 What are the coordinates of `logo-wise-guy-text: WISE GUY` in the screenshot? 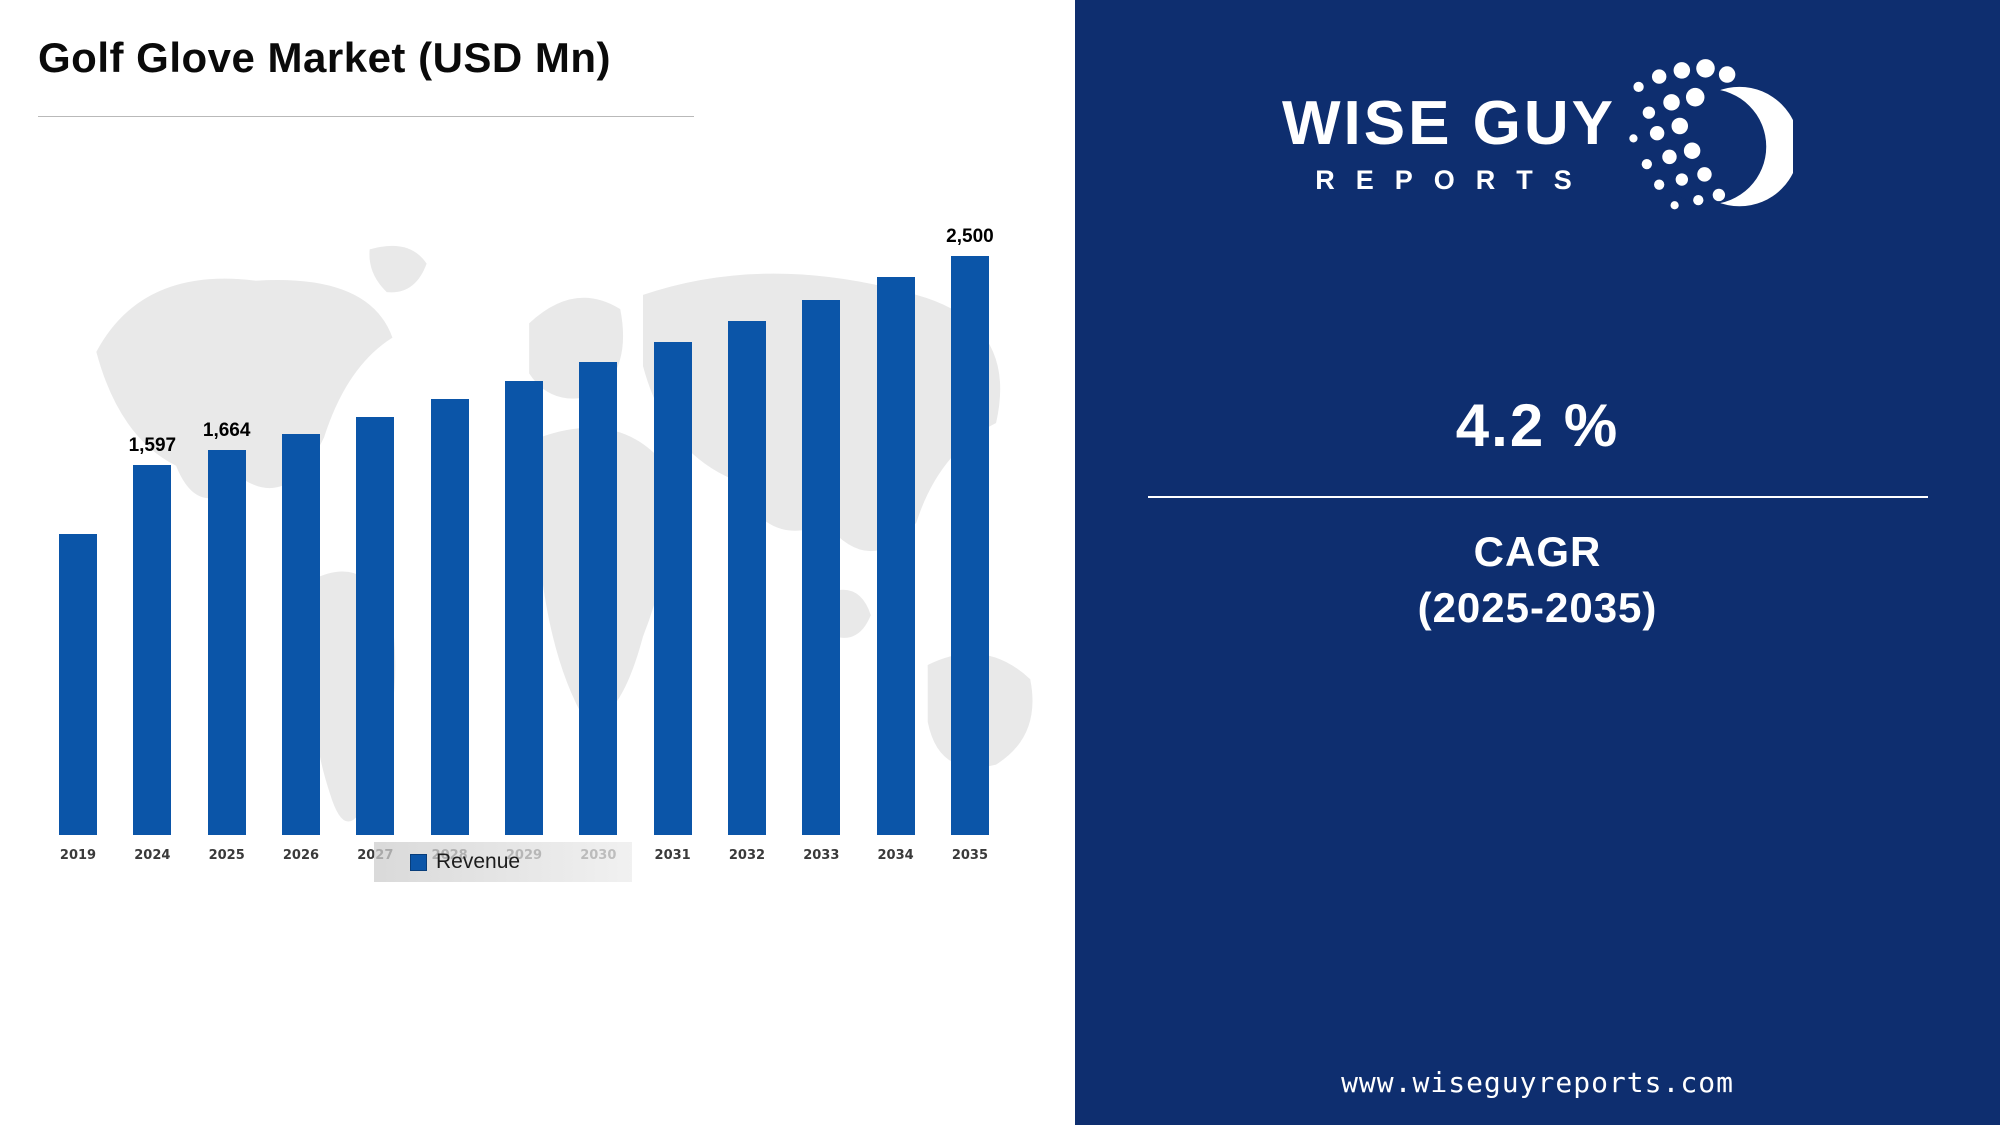 It's located at (1449, 124).